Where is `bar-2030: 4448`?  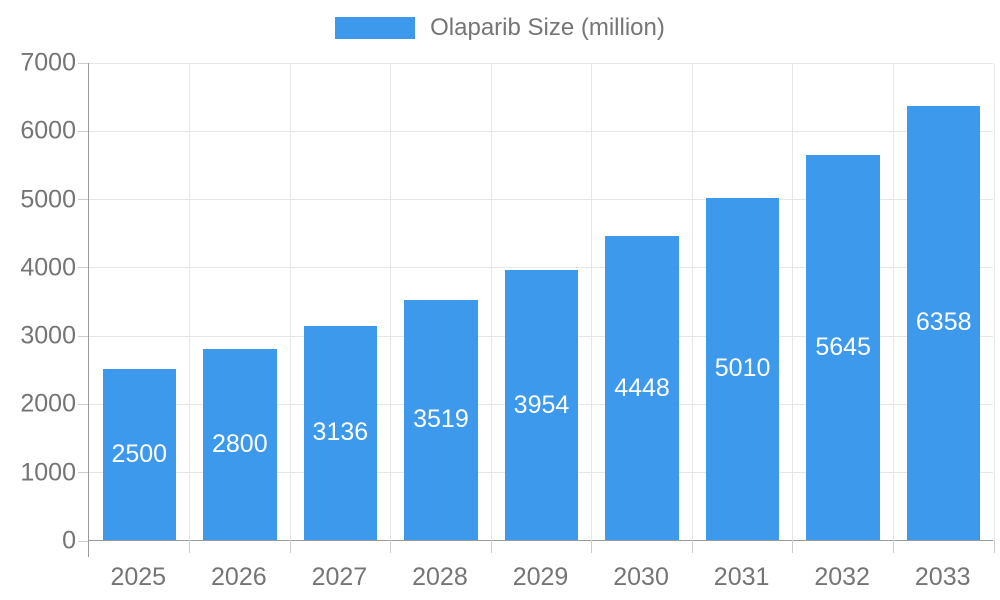 bar-2030: 4448 is located at coordinates (642, 388).